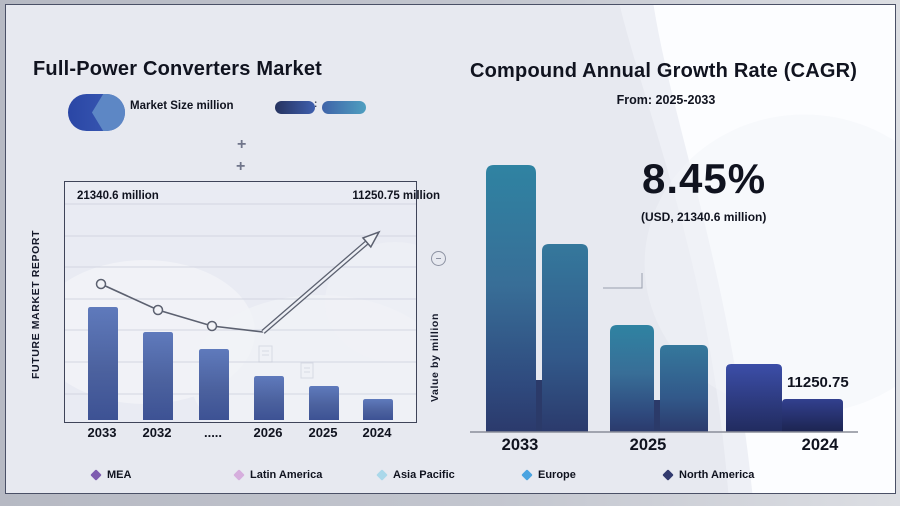  Describe the element at coordinates (157, 432) in the screenshot. I see `x-label-2032: 2032` at that location.